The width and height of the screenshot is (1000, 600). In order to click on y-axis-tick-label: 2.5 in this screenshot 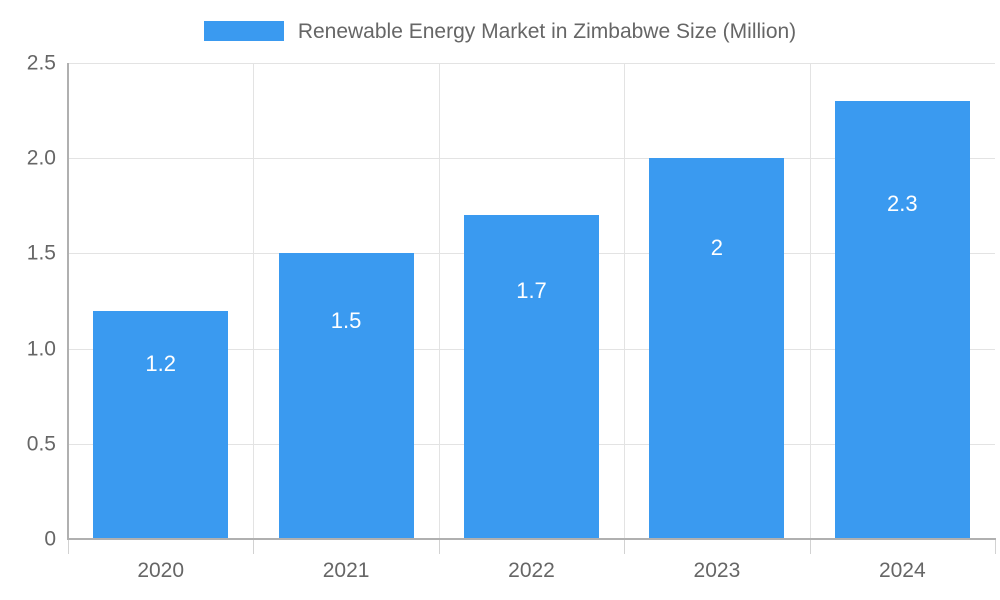, I will do `click(41, 63)`.